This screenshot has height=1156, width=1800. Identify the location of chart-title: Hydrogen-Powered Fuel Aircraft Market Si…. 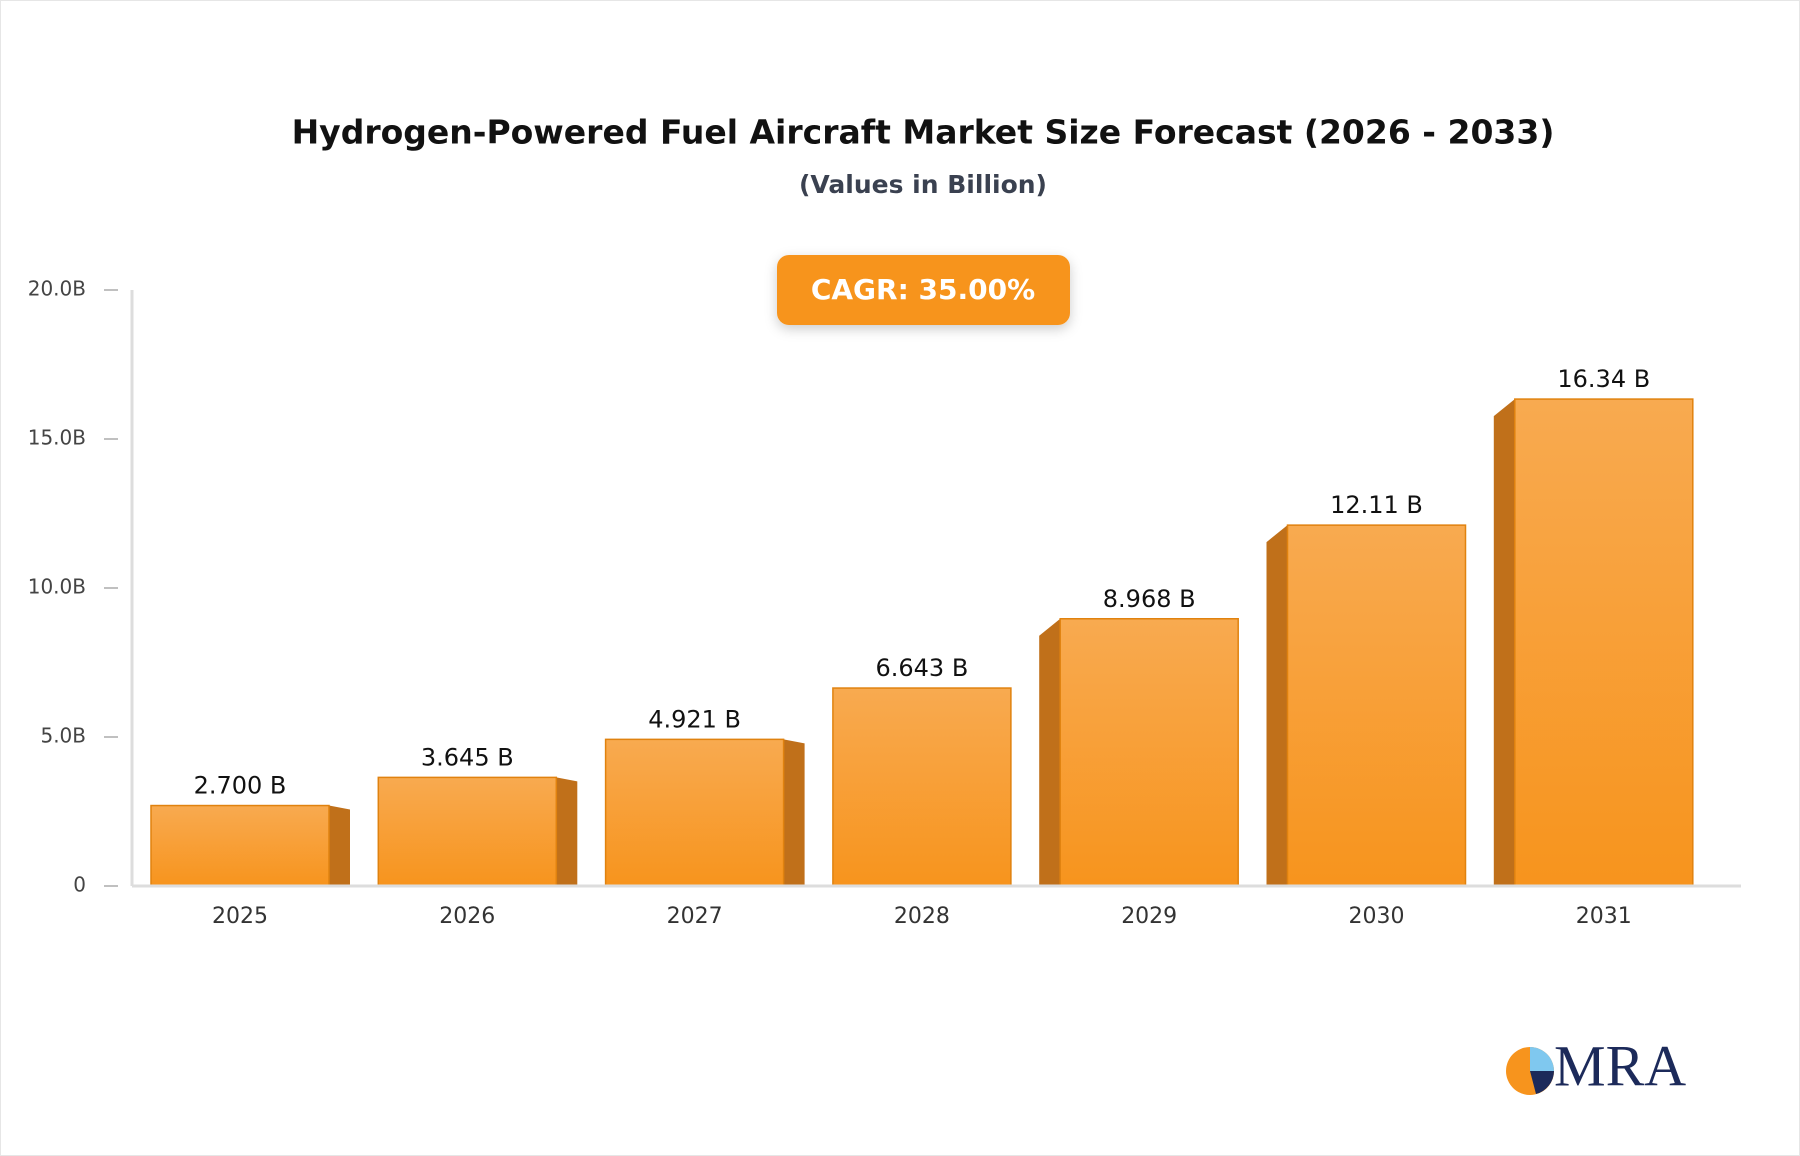
(923, 132).